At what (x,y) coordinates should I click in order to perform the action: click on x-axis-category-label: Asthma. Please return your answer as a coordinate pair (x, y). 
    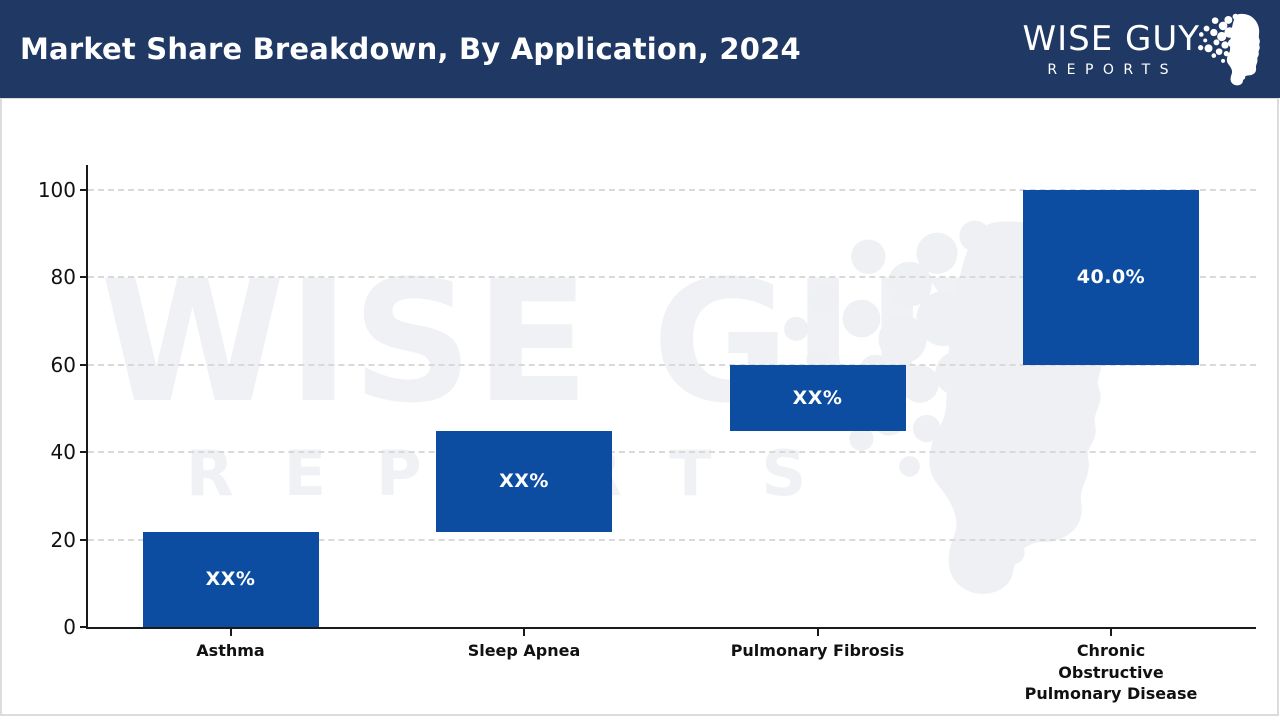
    Looking at the image, I should click on (230, 650).